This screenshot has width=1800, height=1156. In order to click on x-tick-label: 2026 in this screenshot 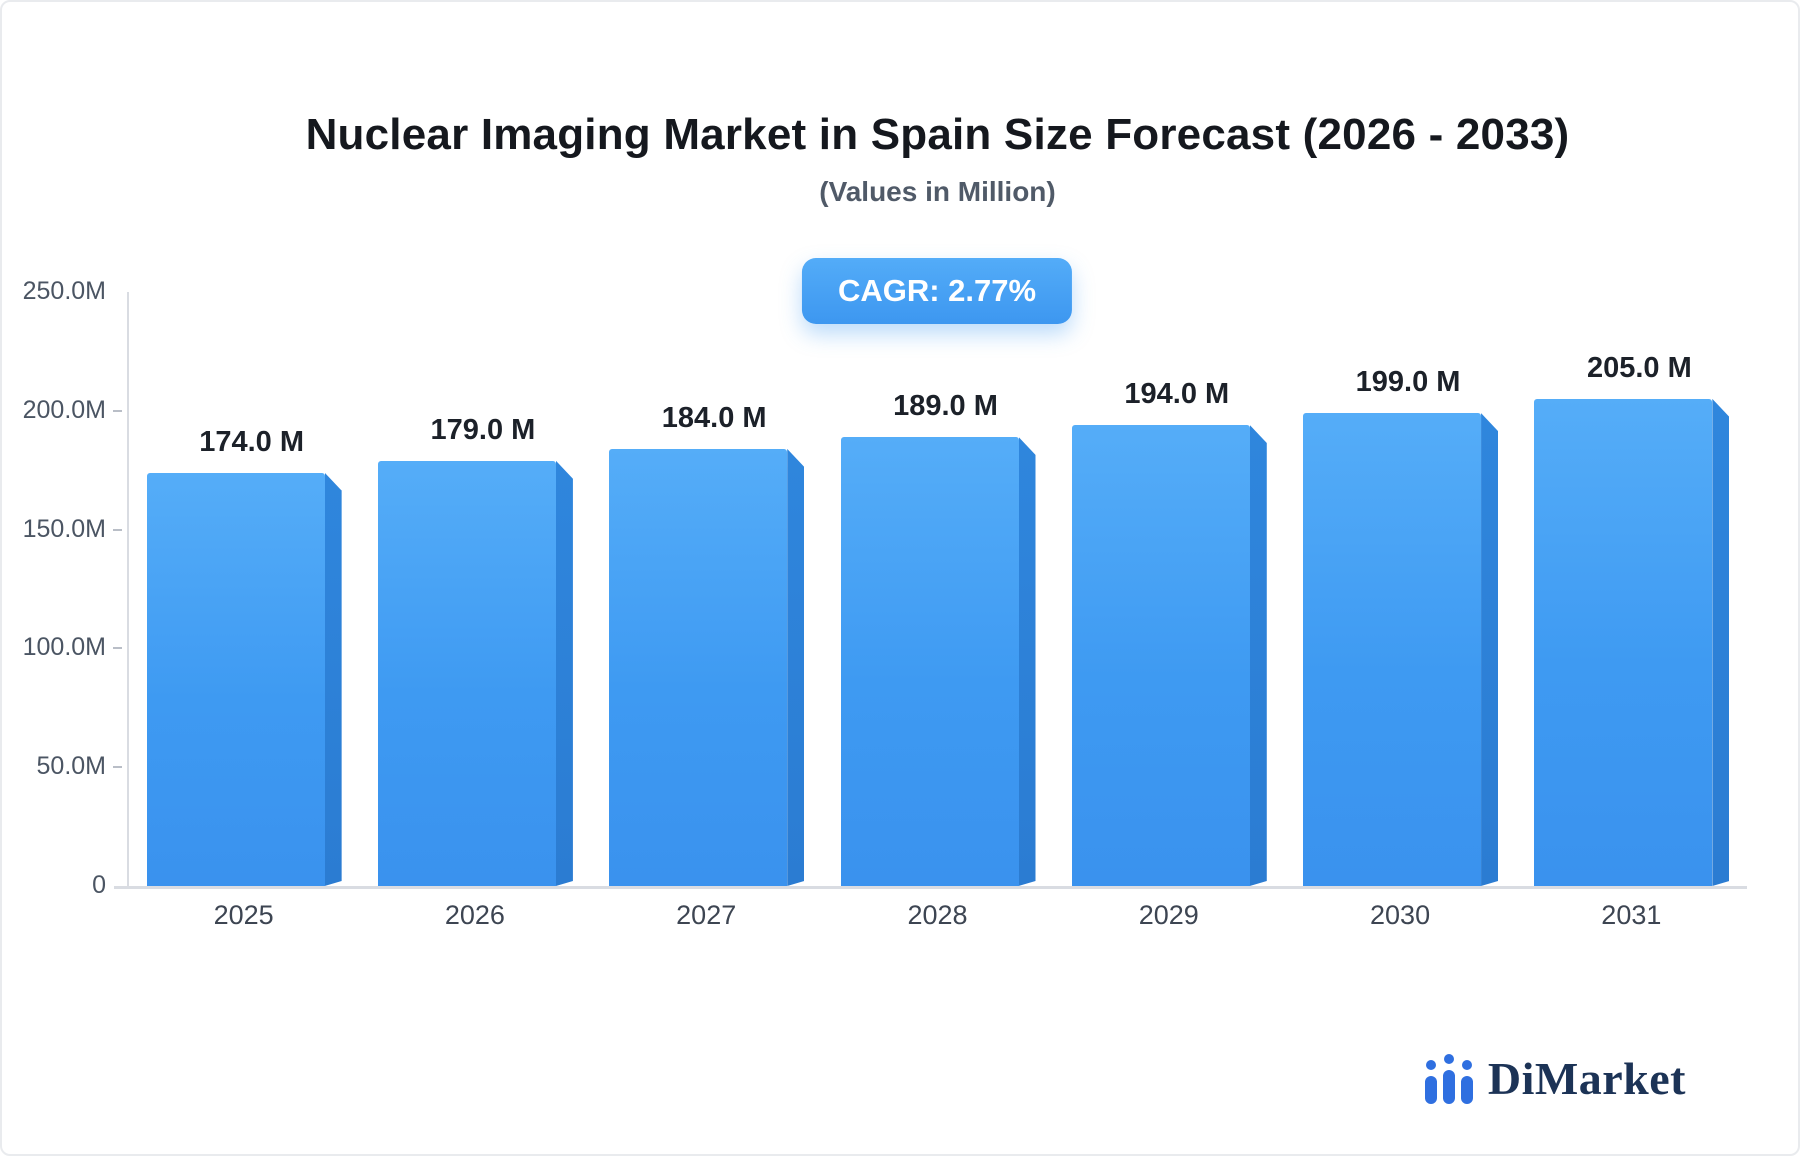, I will do `click(474, 915)`.